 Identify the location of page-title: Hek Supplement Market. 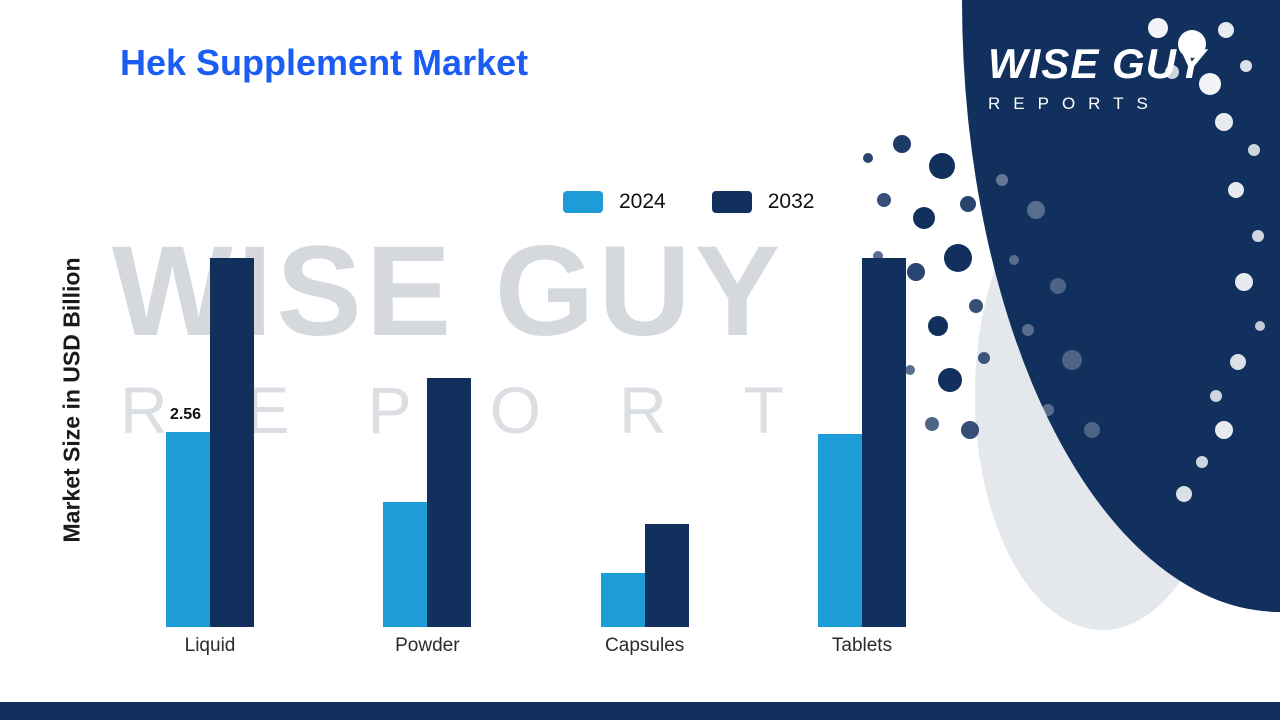
(324, 62).